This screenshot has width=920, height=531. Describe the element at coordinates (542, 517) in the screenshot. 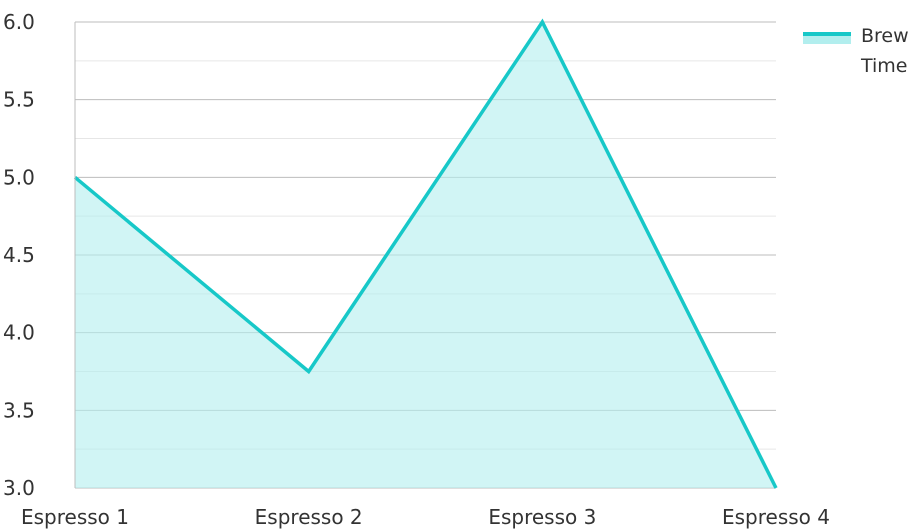

I see `x-tick-label: Espresso 3` at that location.